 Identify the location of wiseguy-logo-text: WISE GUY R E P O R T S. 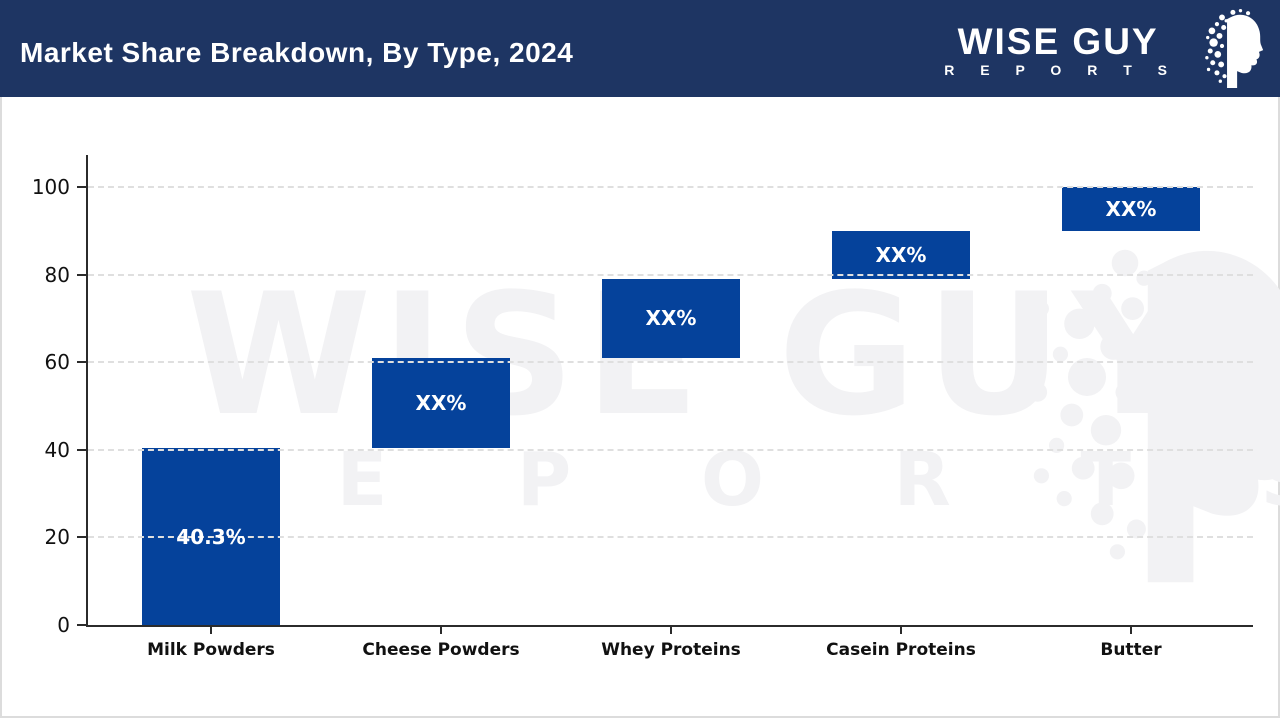
(1058, 49).